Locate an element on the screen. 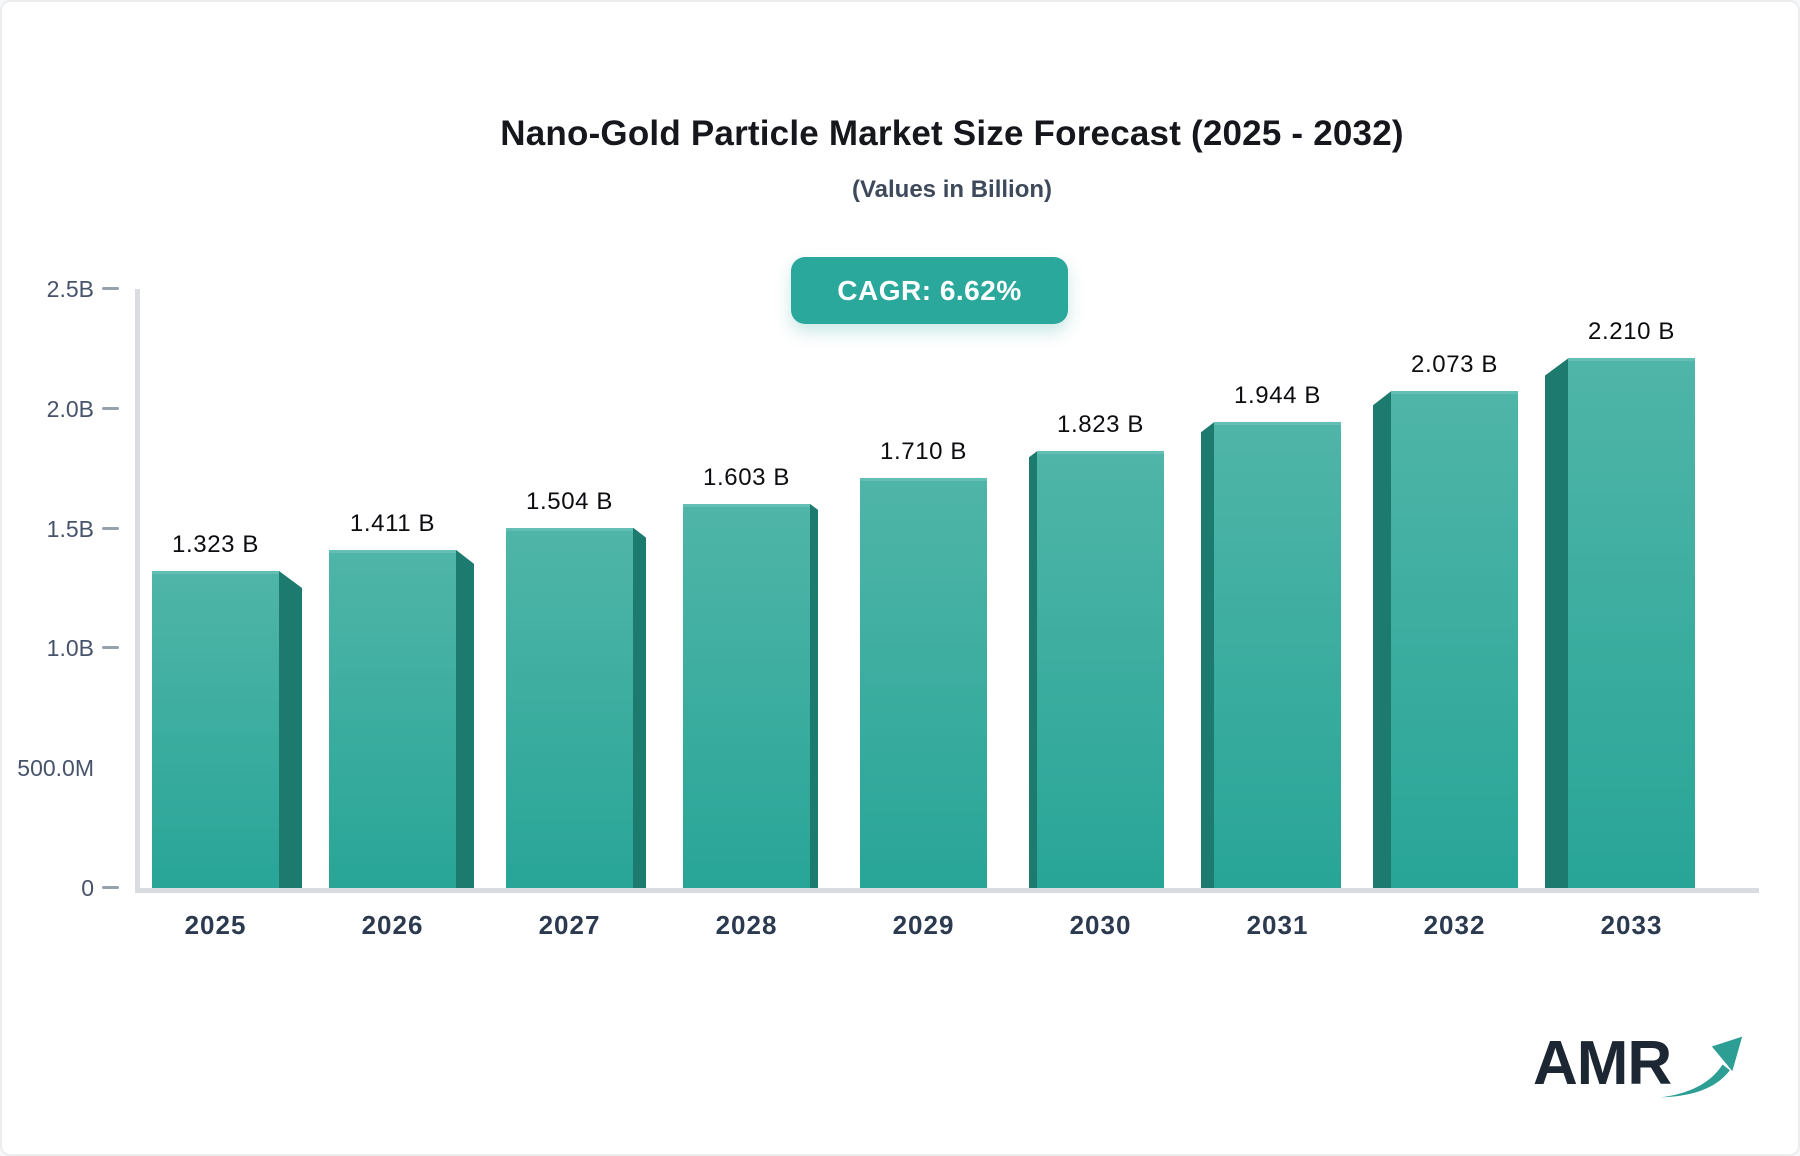  bar-value-label-2025: 1.323 B is located at coordinates (215, 544).